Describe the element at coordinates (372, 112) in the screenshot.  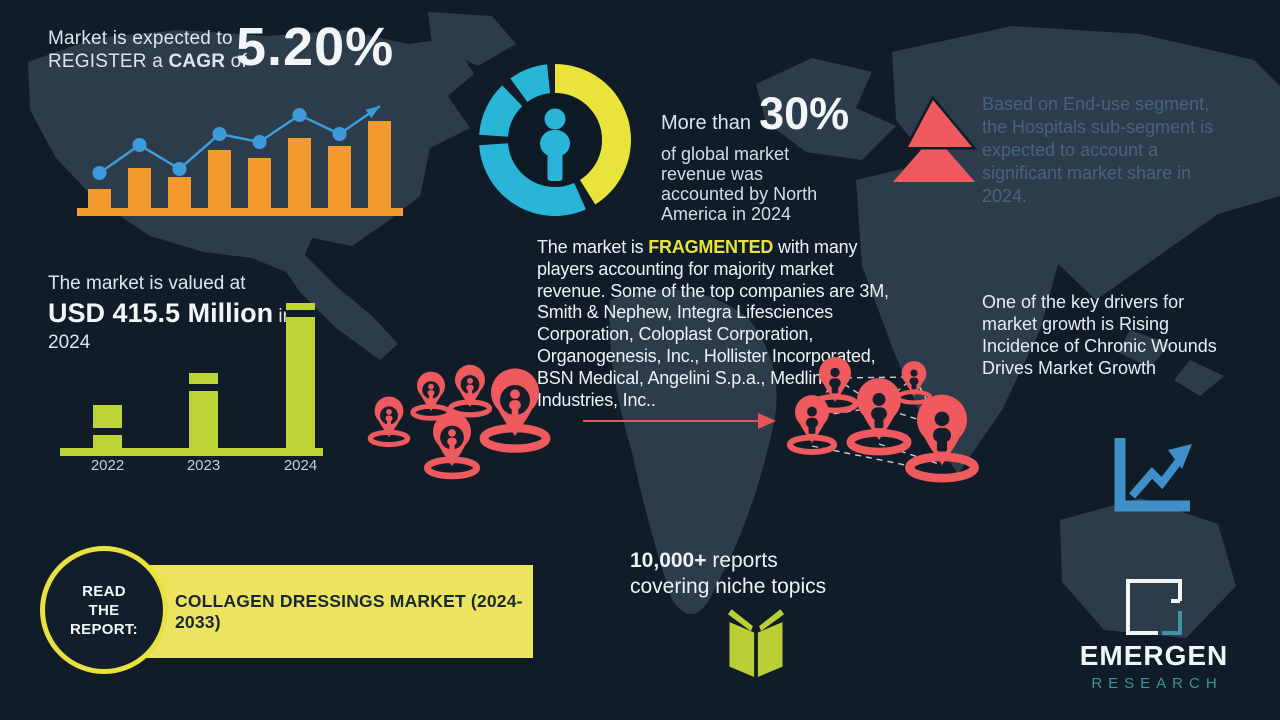
I see `trend-arrowhead` at that location.